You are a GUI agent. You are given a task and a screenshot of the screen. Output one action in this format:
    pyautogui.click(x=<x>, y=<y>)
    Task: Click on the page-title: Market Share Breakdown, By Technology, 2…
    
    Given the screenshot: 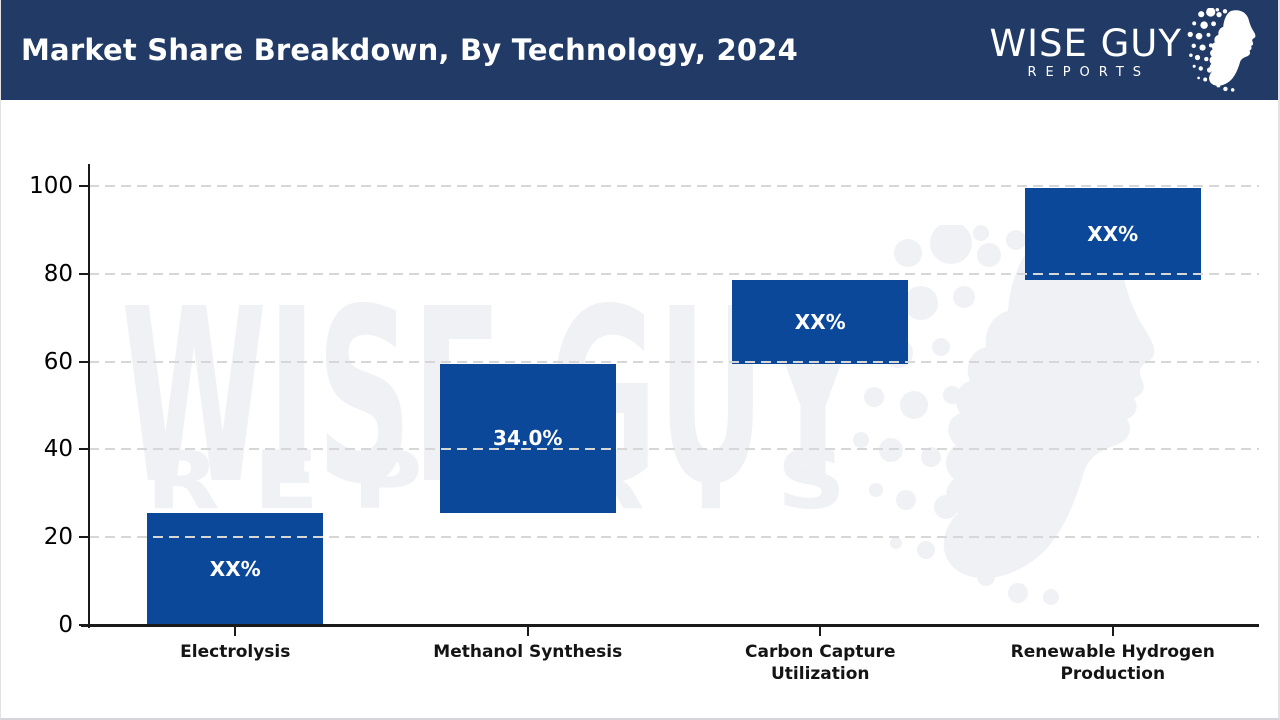 What is the action you would take?
    pyautogui.click(x=410, y=50)
    